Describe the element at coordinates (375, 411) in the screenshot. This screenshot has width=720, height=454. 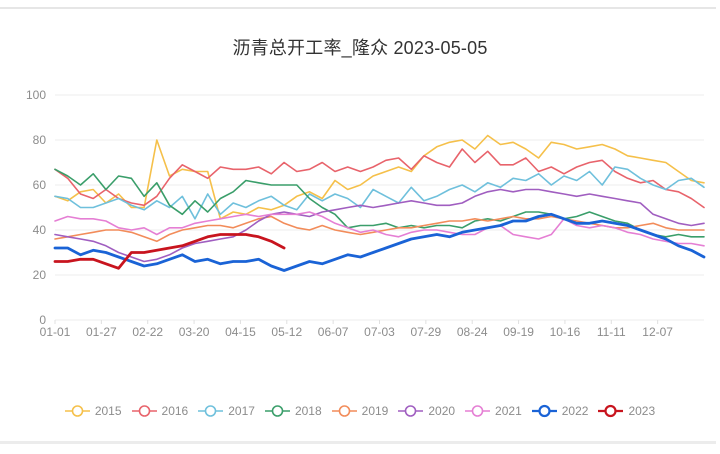
I see `legend-label: 2019` at that location.